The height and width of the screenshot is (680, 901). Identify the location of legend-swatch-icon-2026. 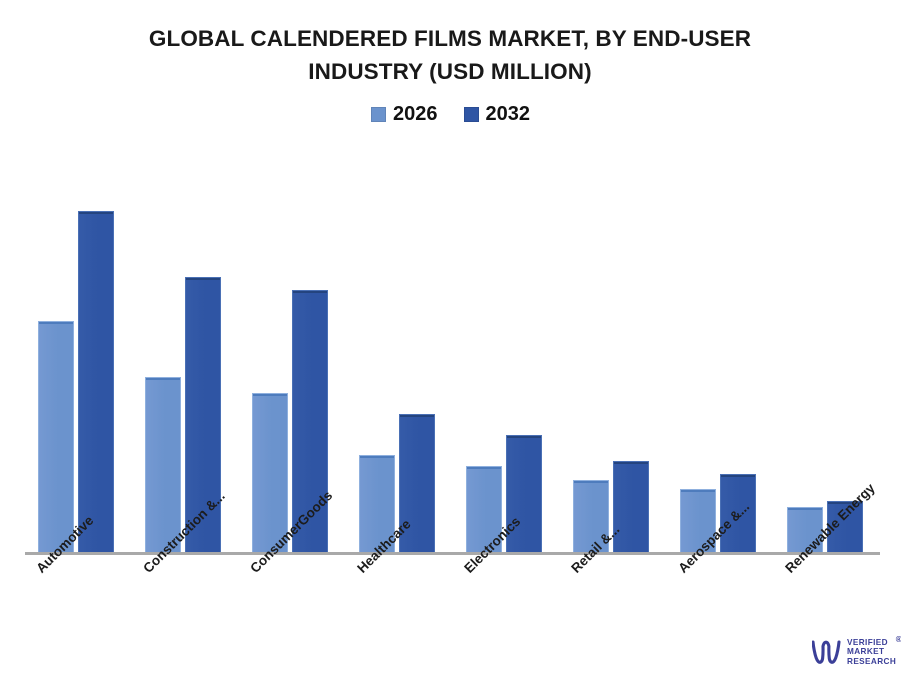
(378, 114).